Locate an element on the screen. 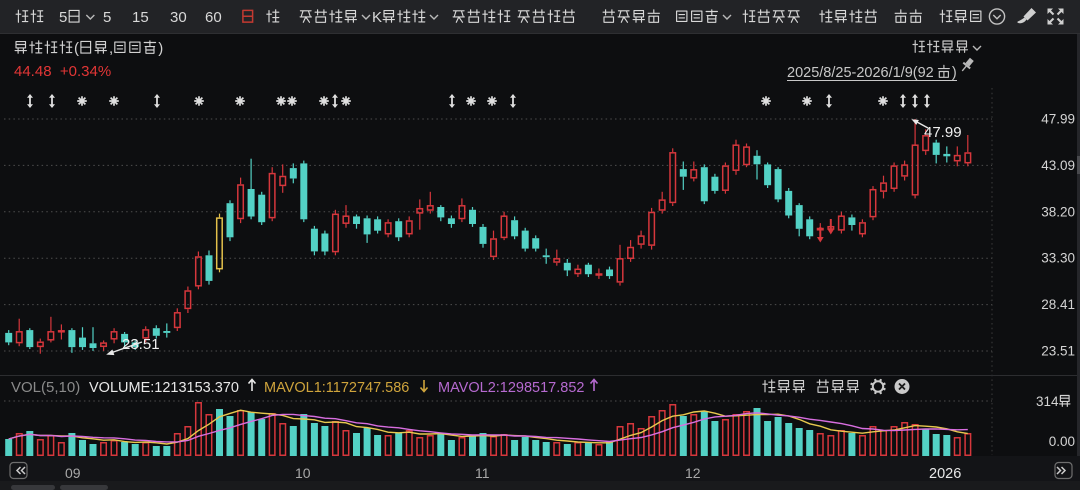 The image size is (1080, 490). svg-text: 30 is located at coordinates (178, 17).